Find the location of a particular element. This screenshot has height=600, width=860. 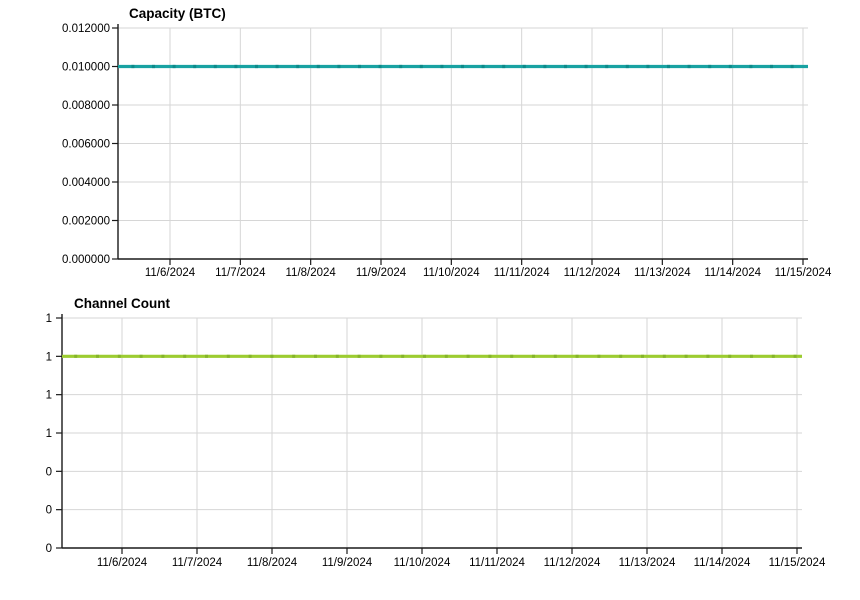

y-tick-label: 0.012000 is located at coordinates (86, 29).